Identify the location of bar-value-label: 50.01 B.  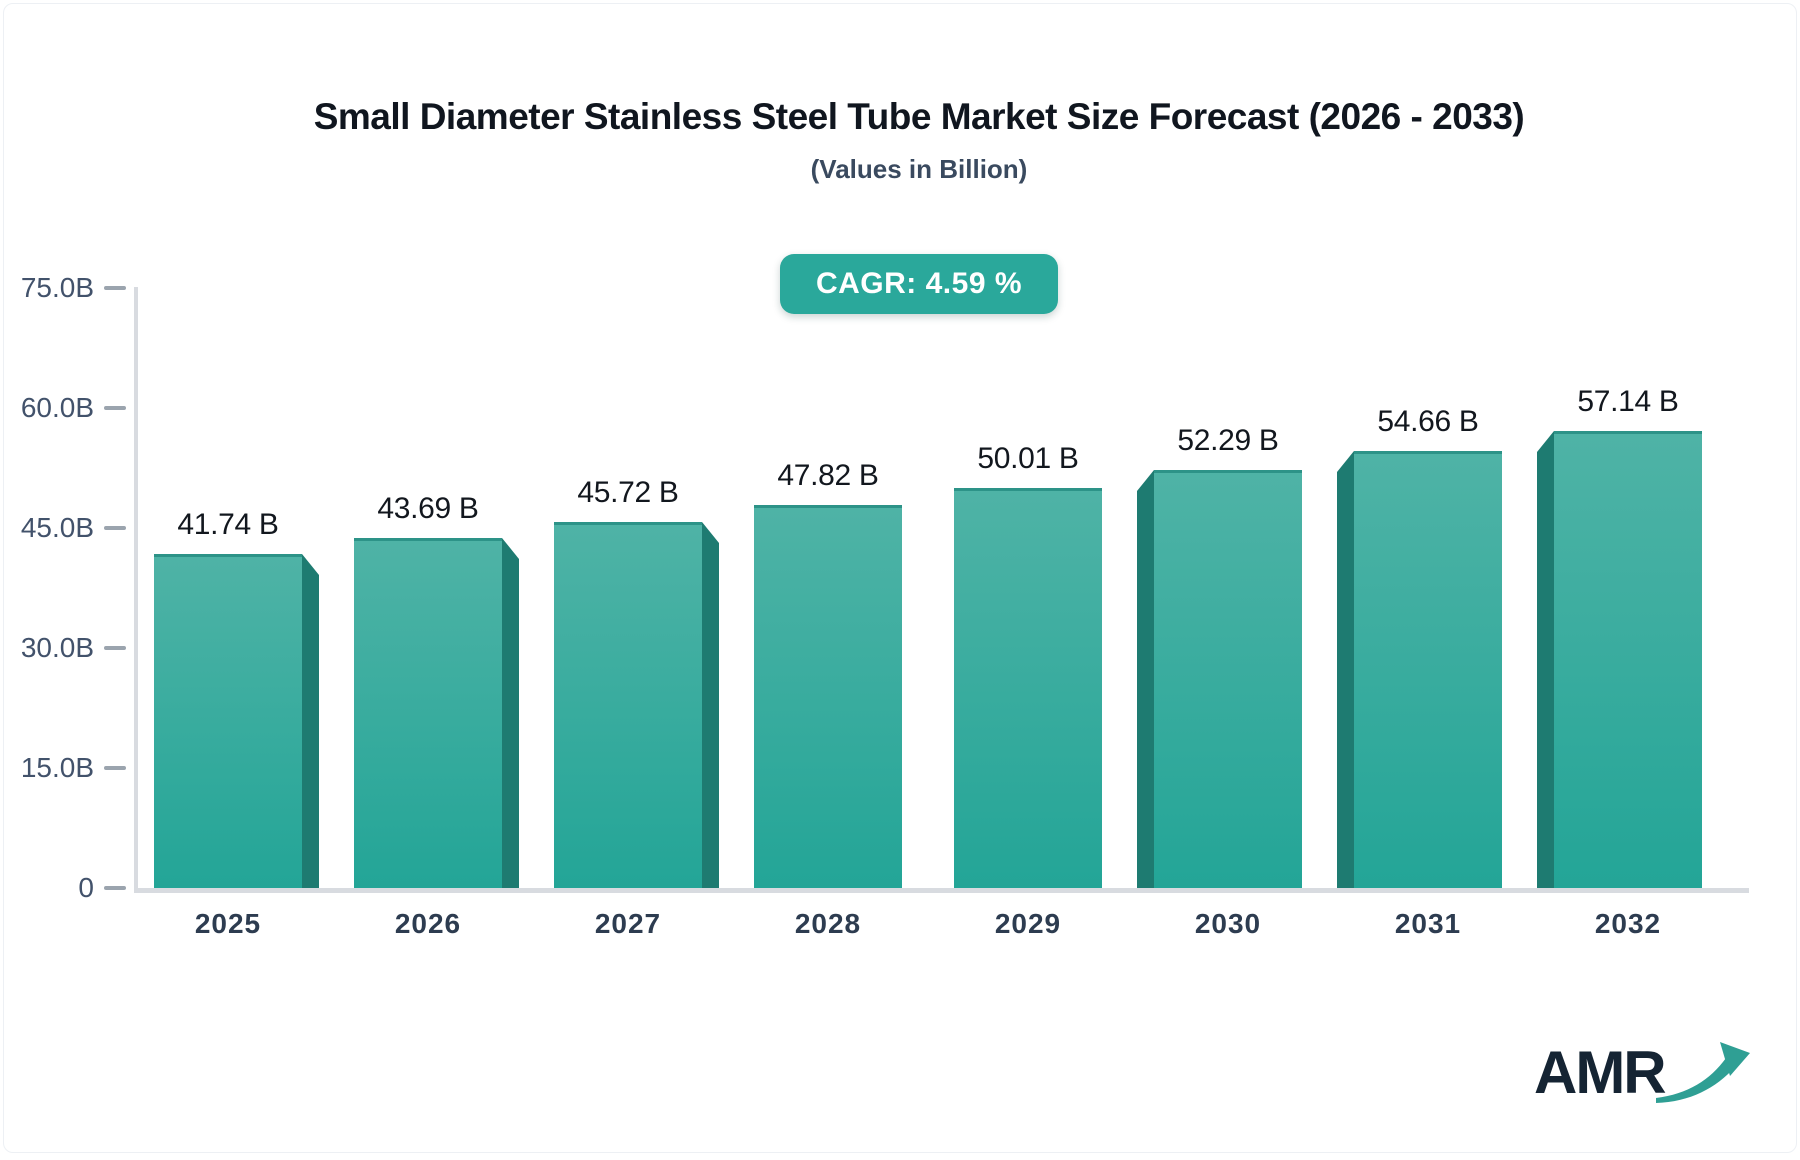
(1028, 458).